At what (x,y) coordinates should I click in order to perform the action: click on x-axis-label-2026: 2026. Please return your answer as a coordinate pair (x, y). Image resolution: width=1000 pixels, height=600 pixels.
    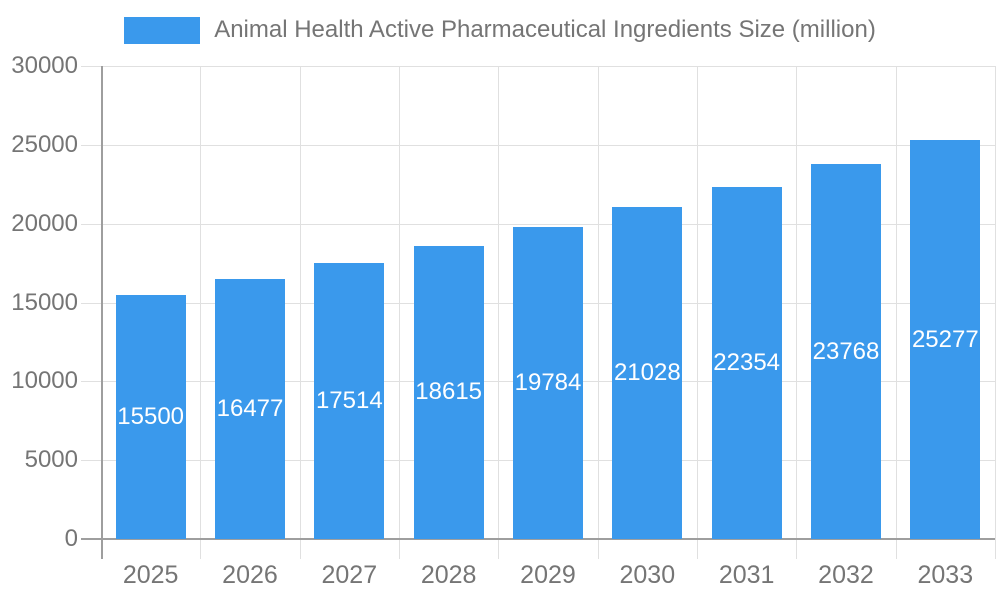
    Looking at the image, I should click on (250, 575).